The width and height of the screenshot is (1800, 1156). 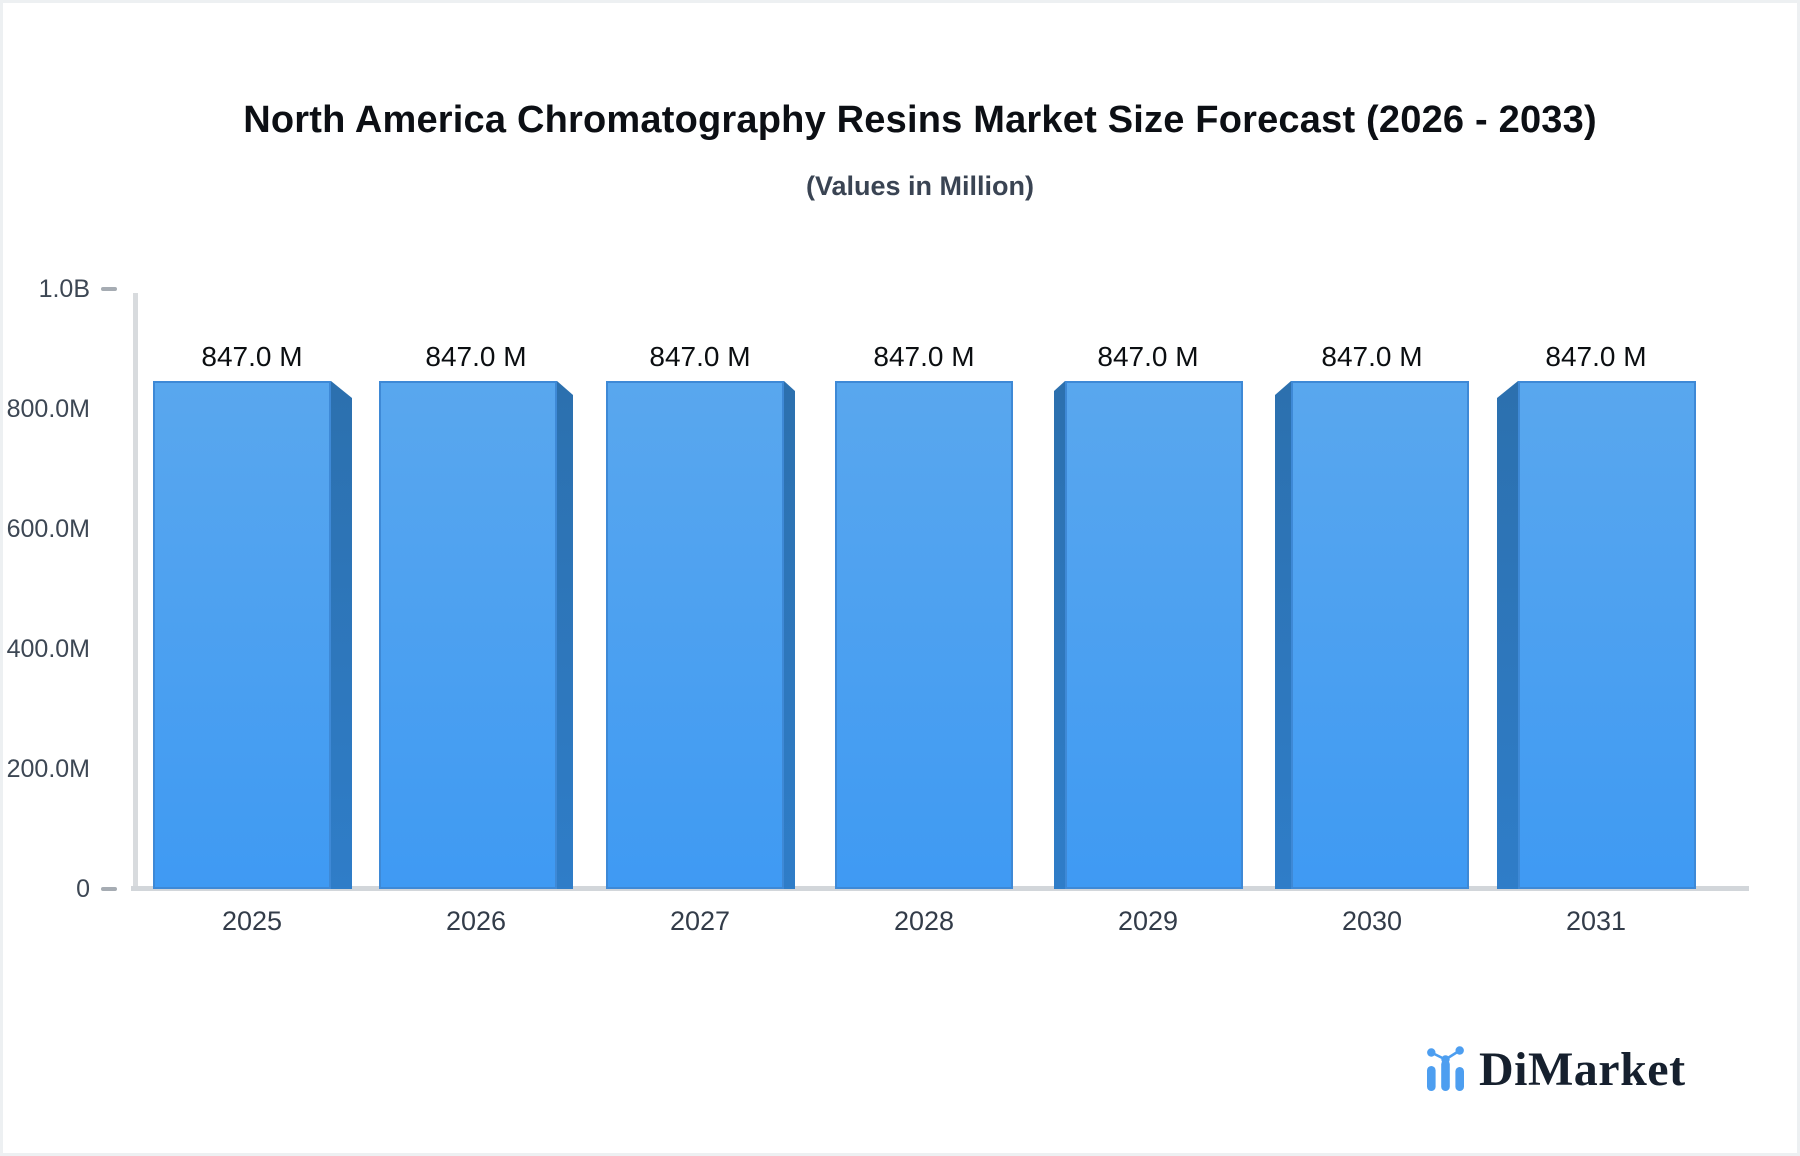 I want to click on x-axis-tick-label: 2026, so click(x=476, y=921).